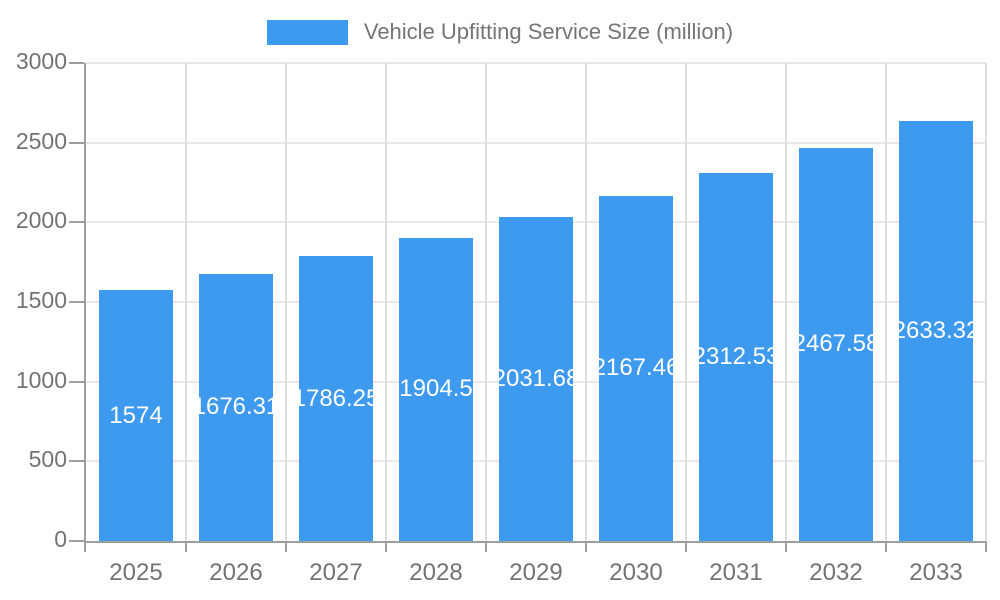 This screenshot has width=1000, height=600. What do you see at coordinates (41, 140) in the screenshot?
I see `y-axis-label: 2500` at bounding box center [41, 140].